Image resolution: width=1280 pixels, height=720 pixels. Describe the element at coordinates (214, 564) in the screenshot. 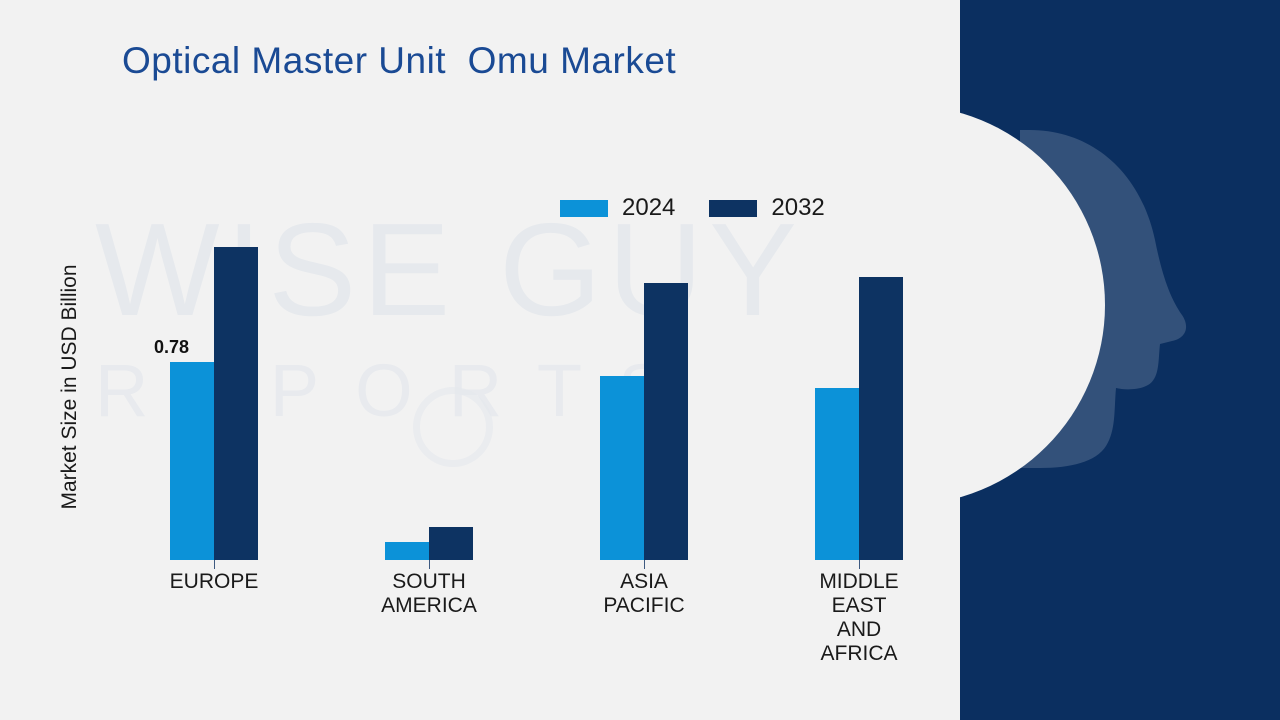

I see `axis-tick-europe` at that location.